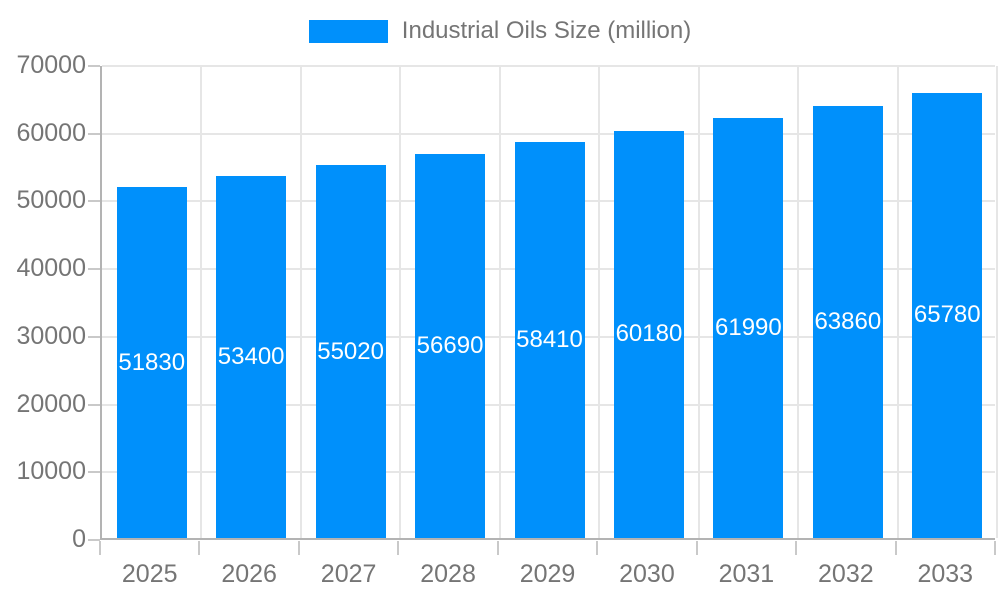  What do you see at coordinates (51, 268) in the screenshot?
I see `y-axis-tick-label: 40000` at bounding box center [51, 268].